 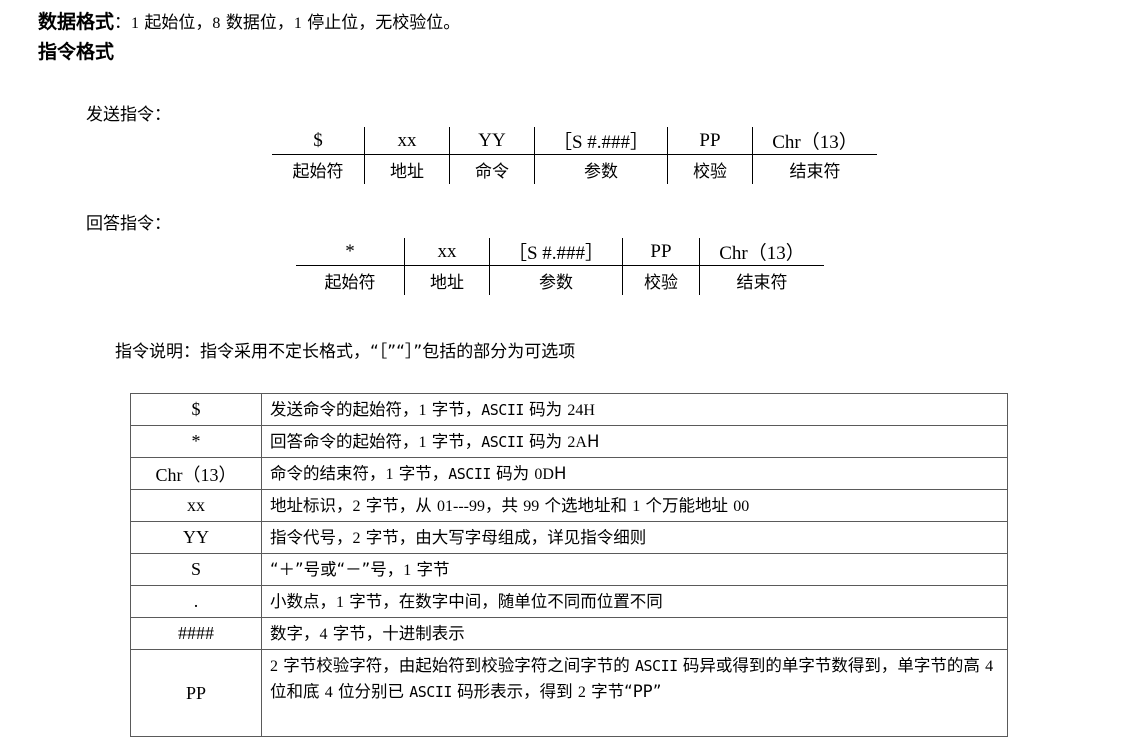 I want to click on send-frame-name-command: 命令, so click(x=492, y=169).